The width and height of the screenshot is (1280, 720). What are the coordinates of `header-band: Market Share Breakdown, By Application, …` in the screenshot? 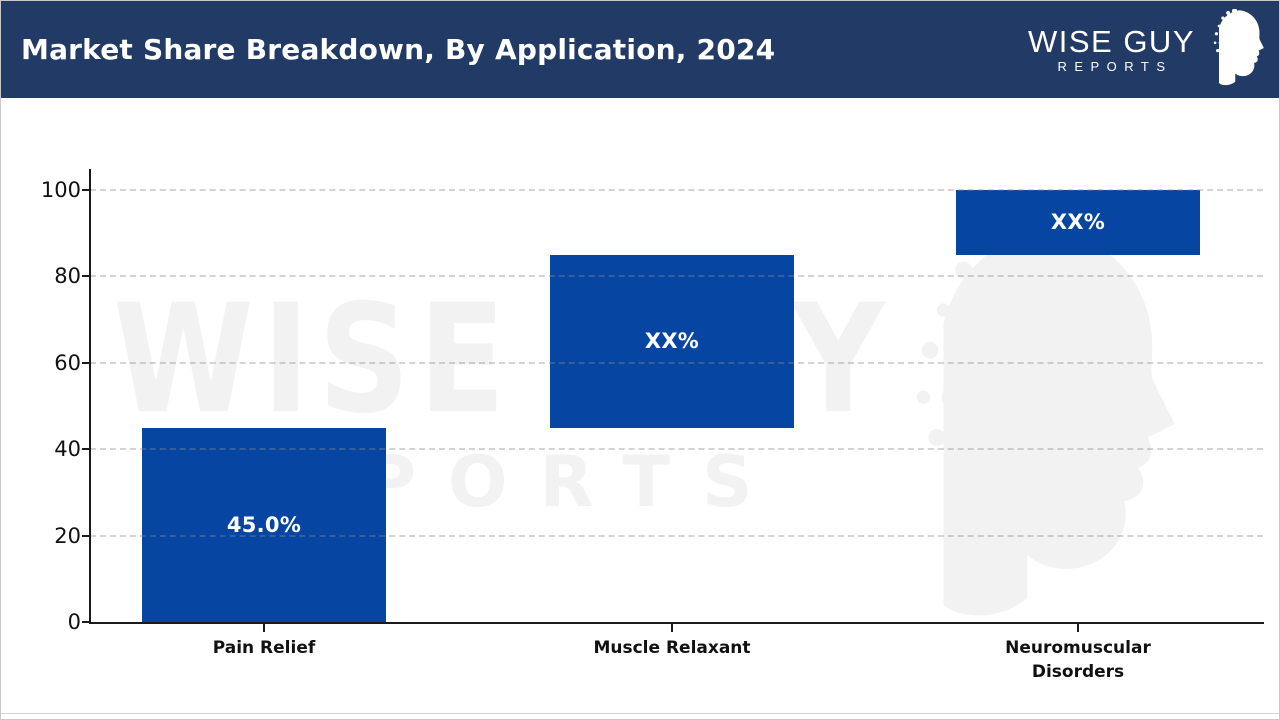 It's located at (640, 49).